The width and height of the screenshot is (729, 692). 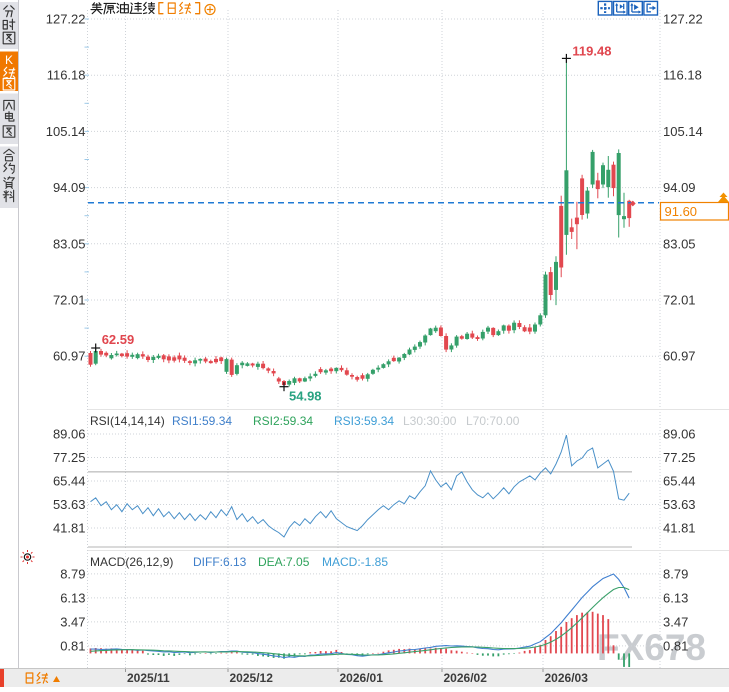 I want to click on svg-text: L30:30.00, so click(x=430, y=421).